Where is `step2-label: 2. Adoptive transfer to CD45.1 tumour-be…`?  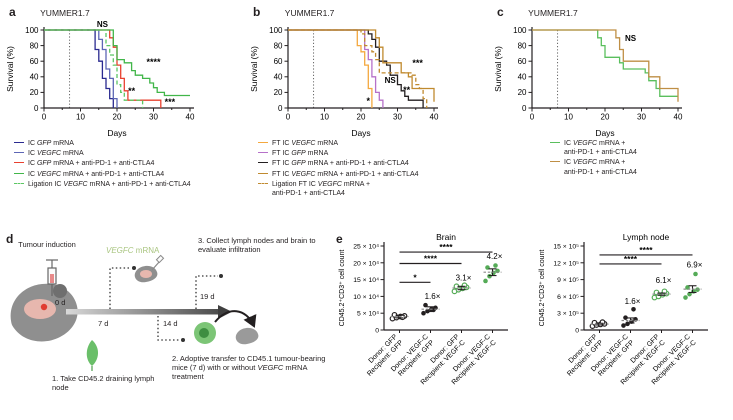 step2-label: 2. Adoptive transfer to CD45.1 tumour-be… is located at coordinates (249, 367).